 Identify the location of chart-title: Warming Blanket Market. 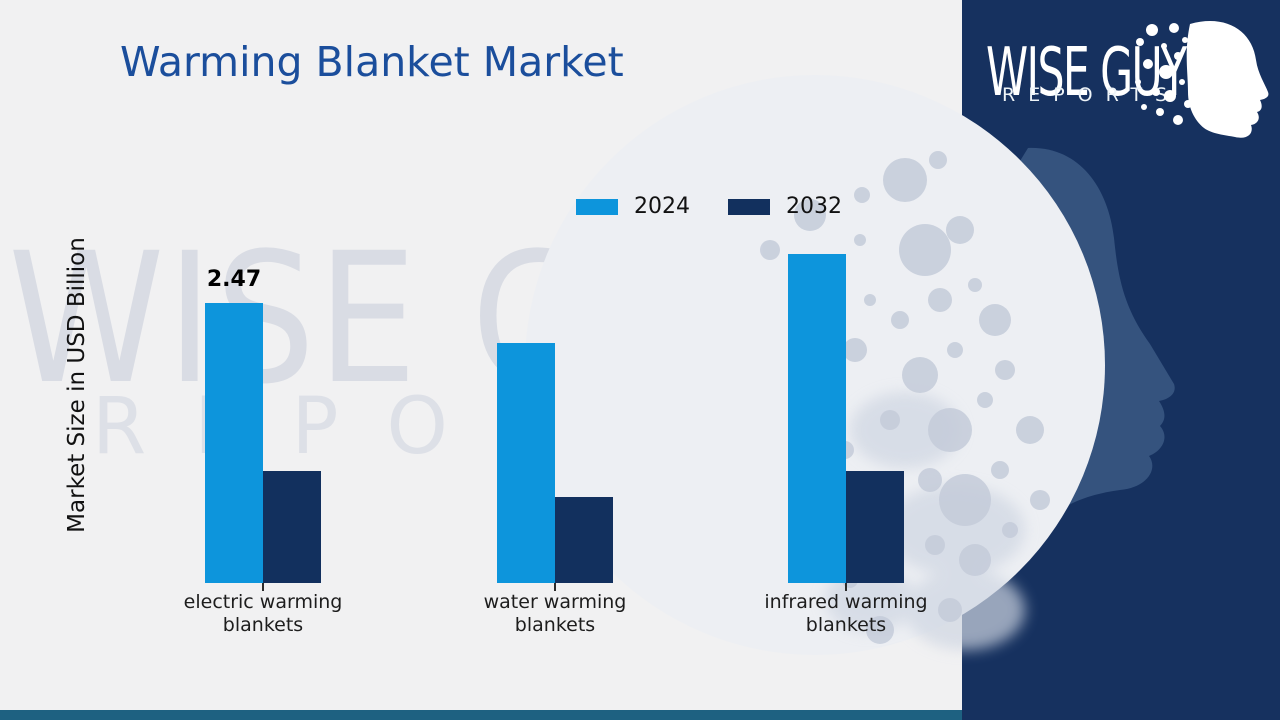
(372, 62).